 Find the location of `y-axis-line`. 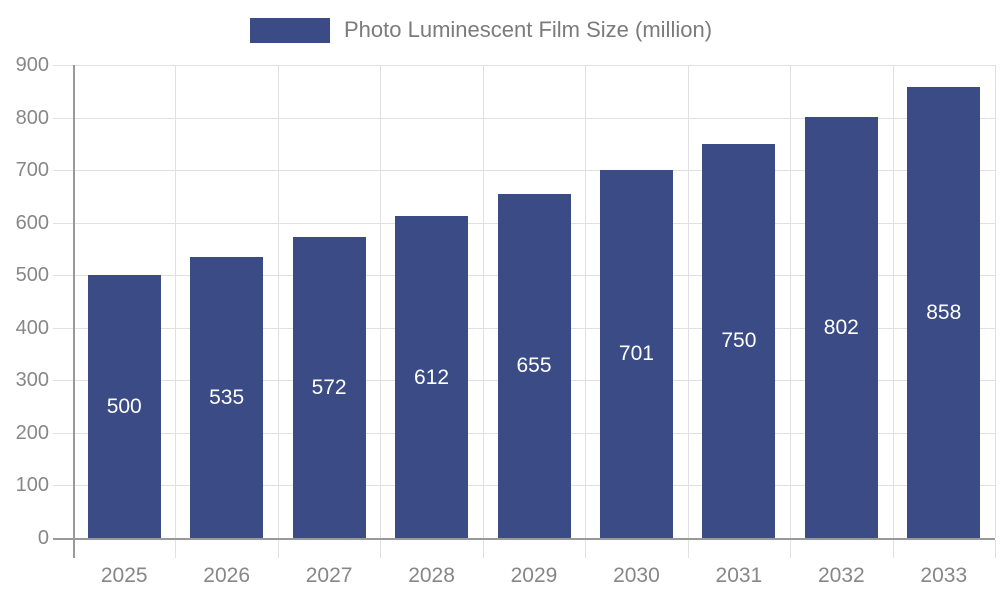

y-axis-line is located at coordinates (74, 311).